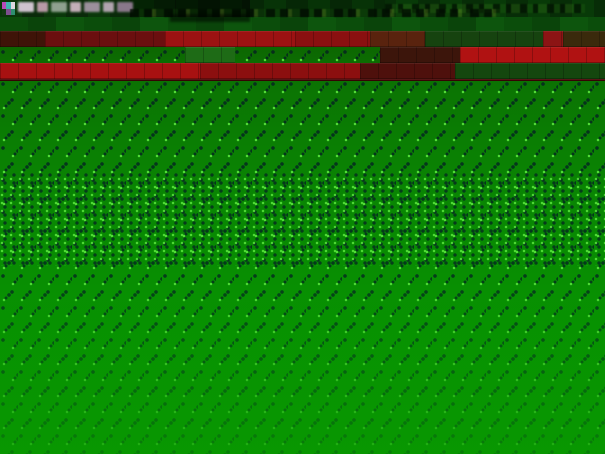 This screenshot has width=605, height=454. Describe the element at coordinates (302, 20) in the screenshot. I see `menu-bar` at that location.